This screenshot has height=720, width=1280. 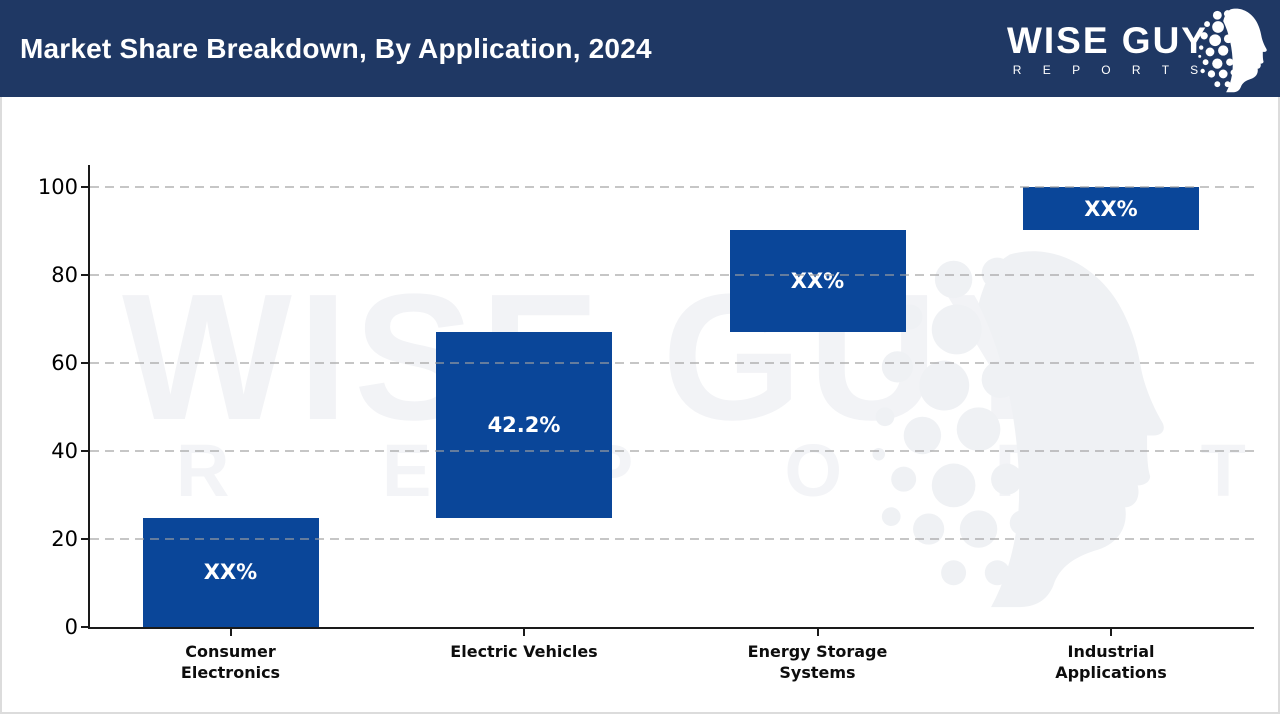 What do you see at coordinates (1, 405) in the screenshot?
I see `panel-border-left` at bounding box center [1, 405].